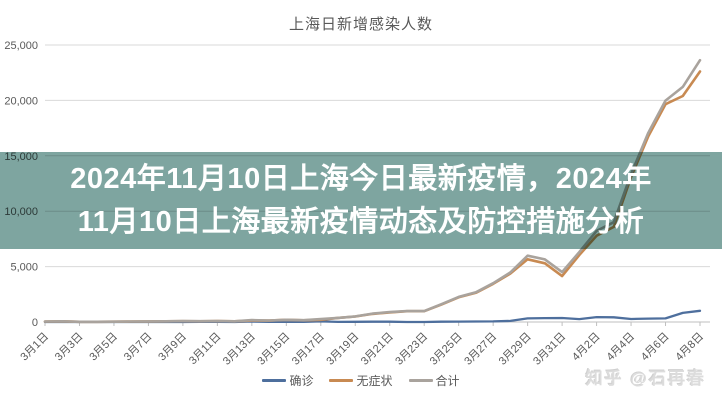  What do you see at coordinates (172, 347) in the screenshot?
I see `x-tick-label: 3月9日` at bounding box center [172, 347].